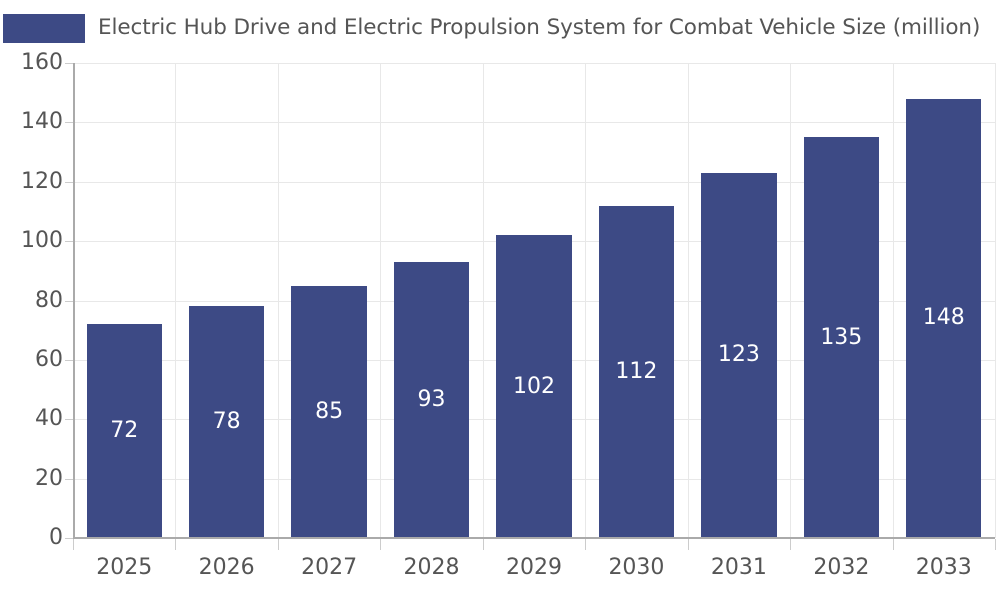  What do you see at coordinates (42, 181) in the screenshot?
I see `y-axis-tick-label: 120` at bounding box center [42, 181].